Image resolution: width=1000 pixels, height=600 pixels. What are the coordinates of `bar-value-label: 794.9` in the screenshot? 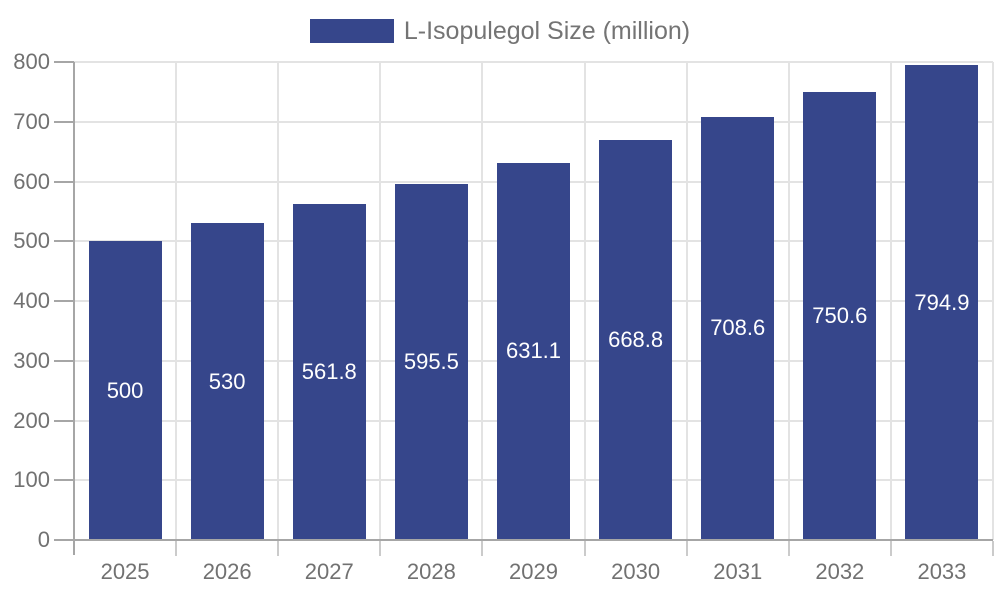 It's located at (942, 302).